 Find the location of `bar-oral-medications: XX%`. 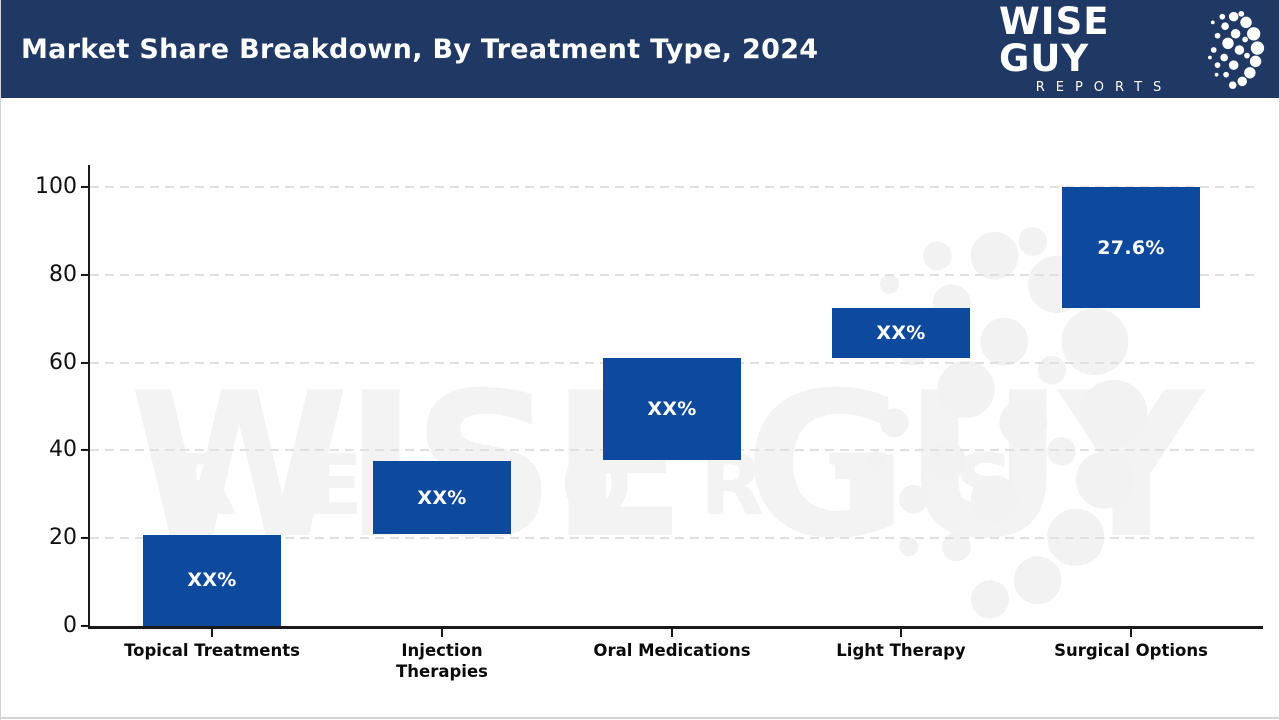

bar-oral-medications: XX% is located at coordinates (672, 409).